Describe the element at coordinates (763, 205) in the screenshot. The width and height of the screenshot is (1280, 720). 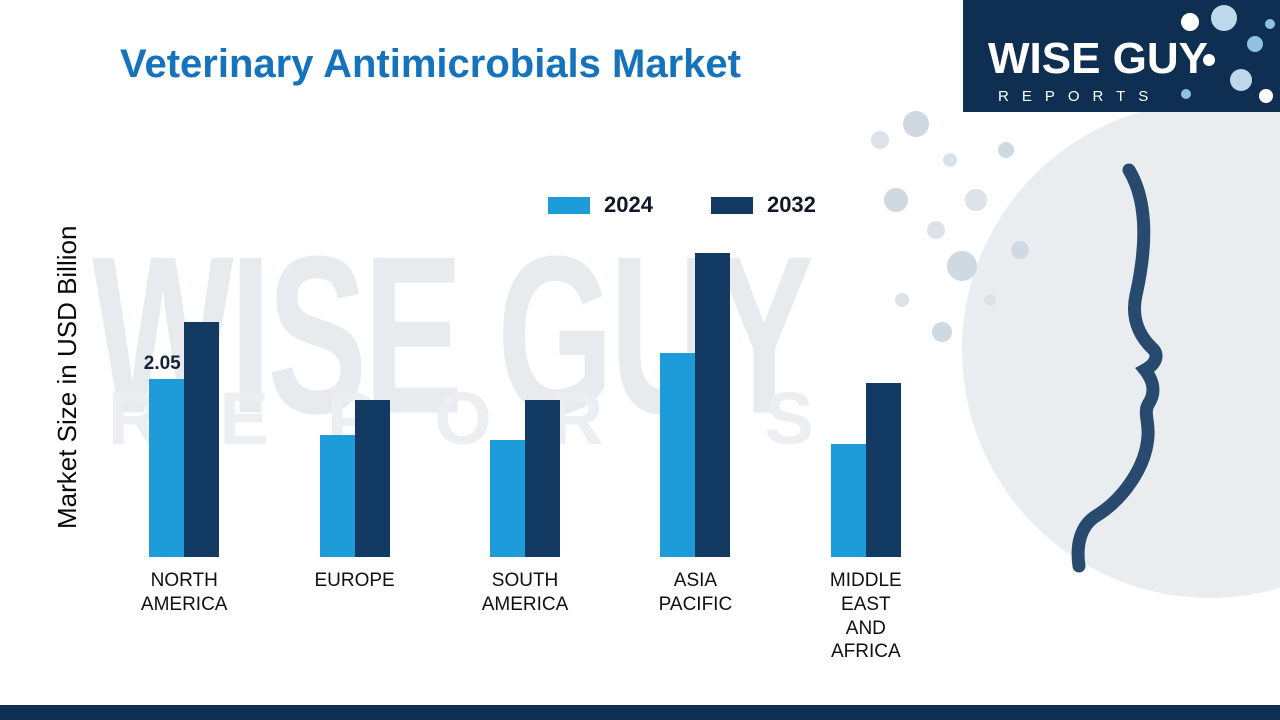
I see `legend-item-2032: 2032` at that location.